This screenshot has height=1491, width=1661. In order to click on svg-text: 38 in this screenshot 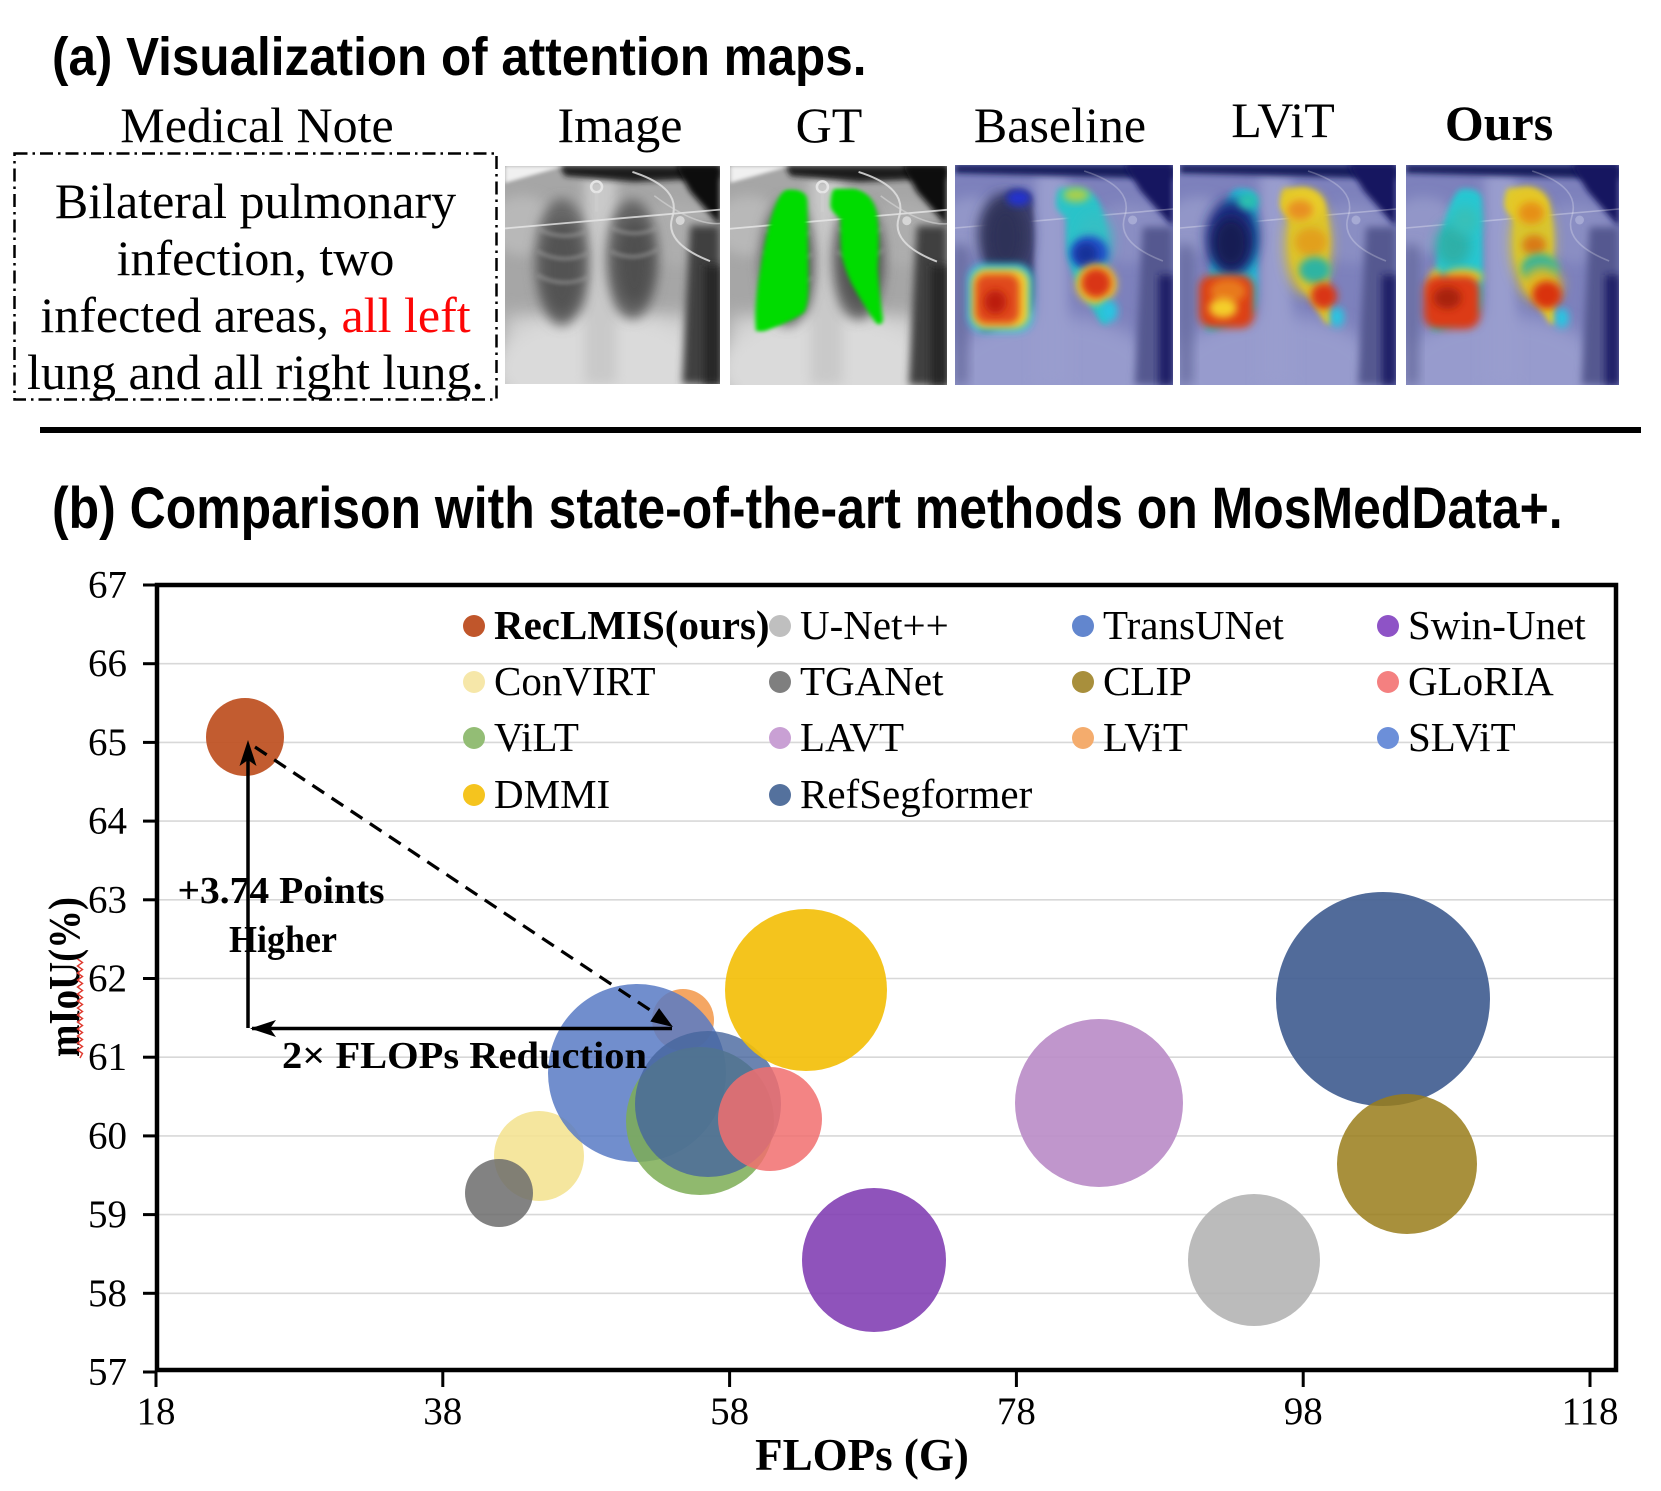, I will do `click(442, 1411)`.